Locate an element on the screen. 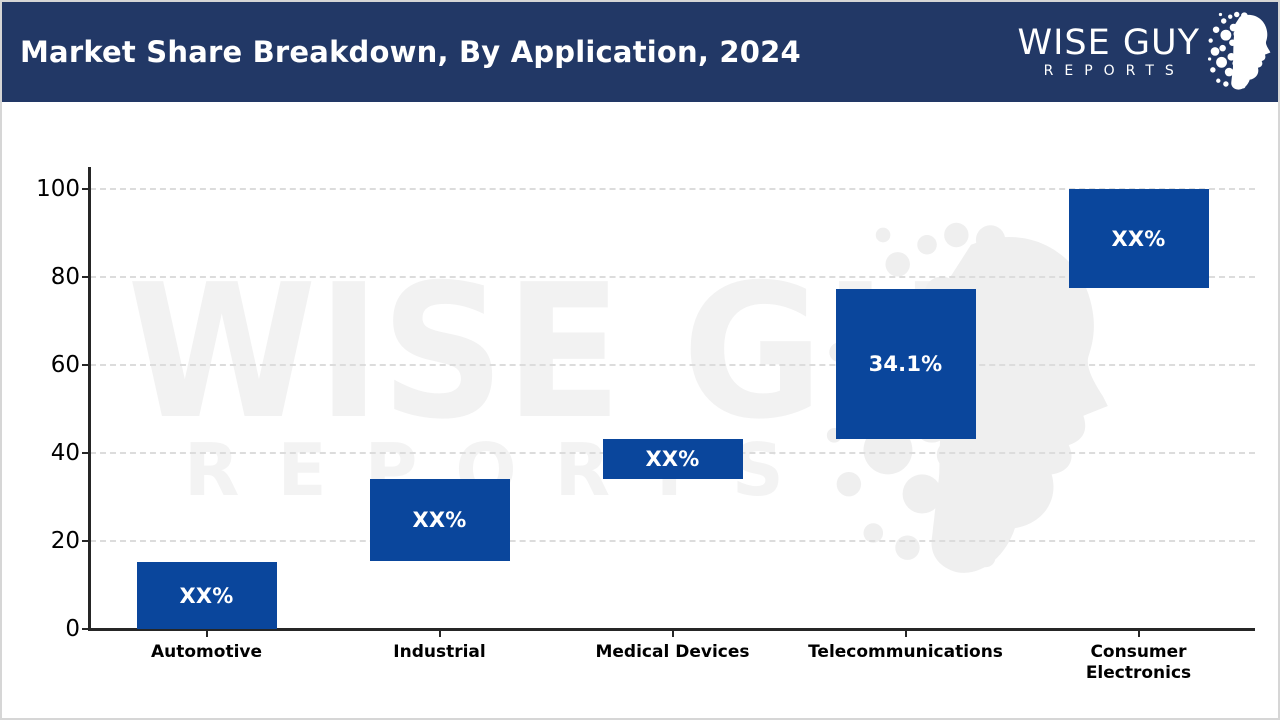  bar-value-label: 34.1% is located at coordinates (905, 363).